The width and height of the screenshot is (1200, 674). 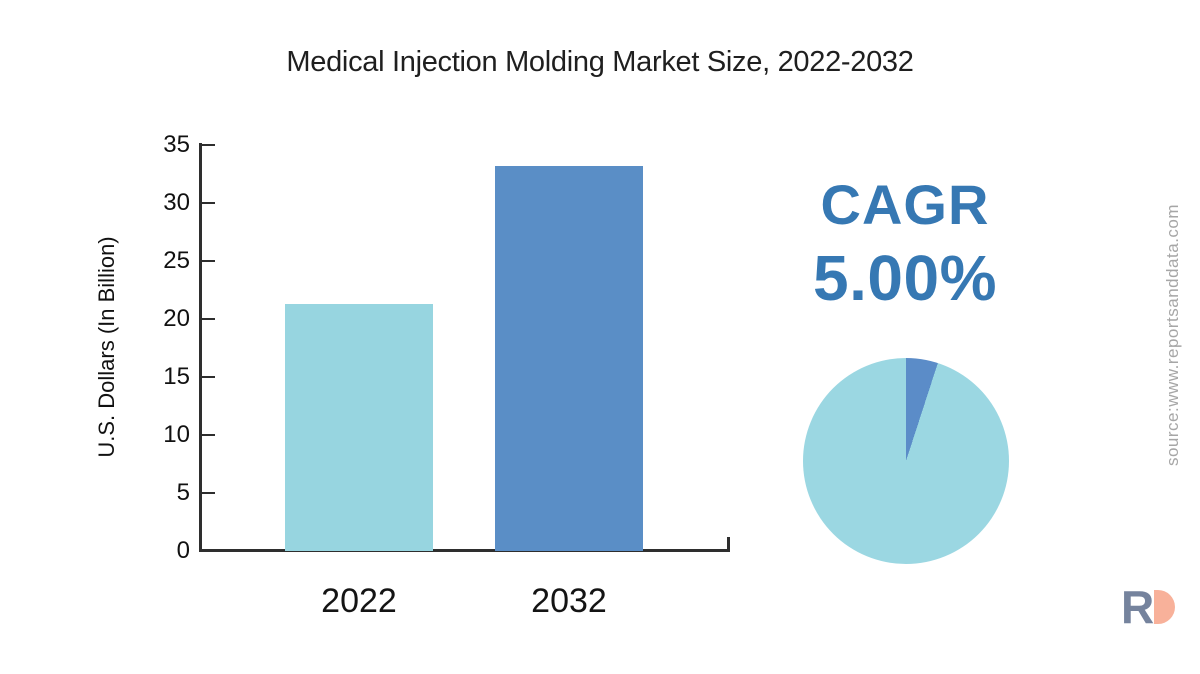 What do you see at coordinates (905, 204) in the screenshot?
I see `cagr-label: CAGR` at bounding box center [905, 204].